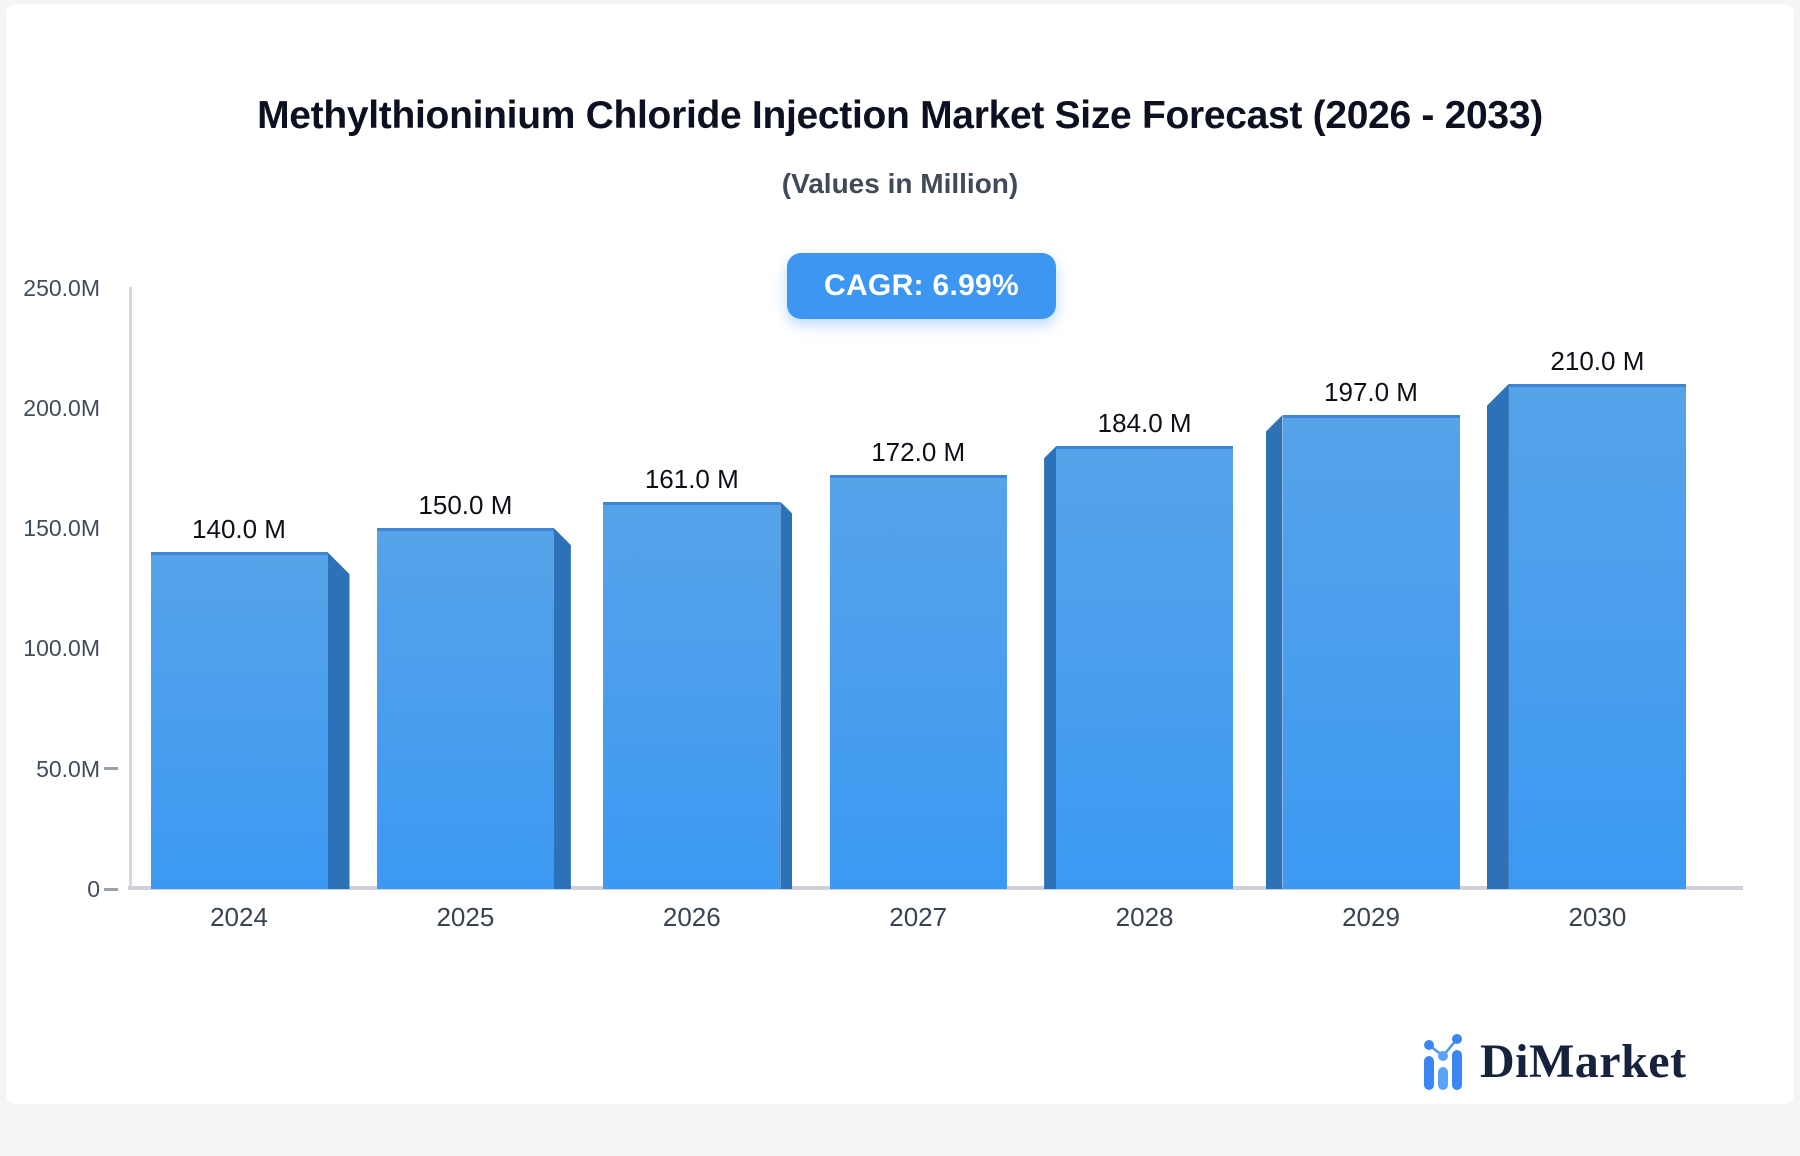  I want to click on bar-3d-side-2025, so click(562, 708).